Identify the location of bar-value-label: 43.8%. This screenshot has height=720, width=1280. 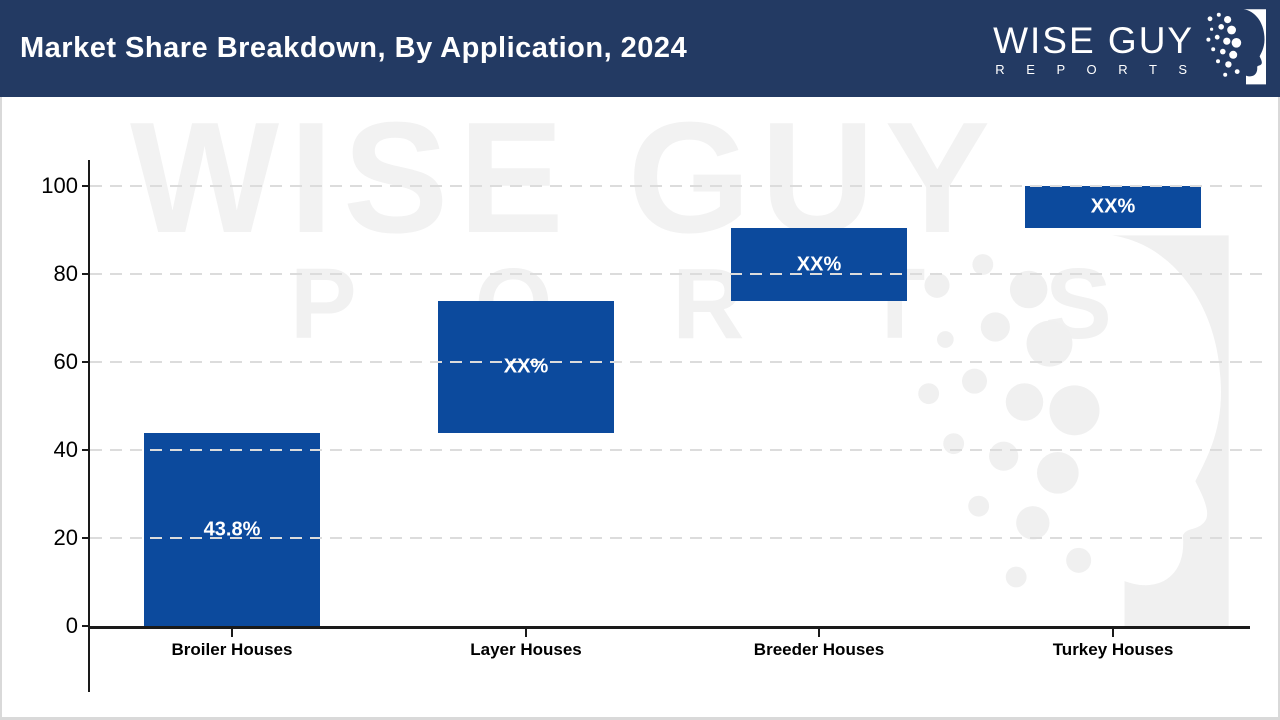
(232, 529).